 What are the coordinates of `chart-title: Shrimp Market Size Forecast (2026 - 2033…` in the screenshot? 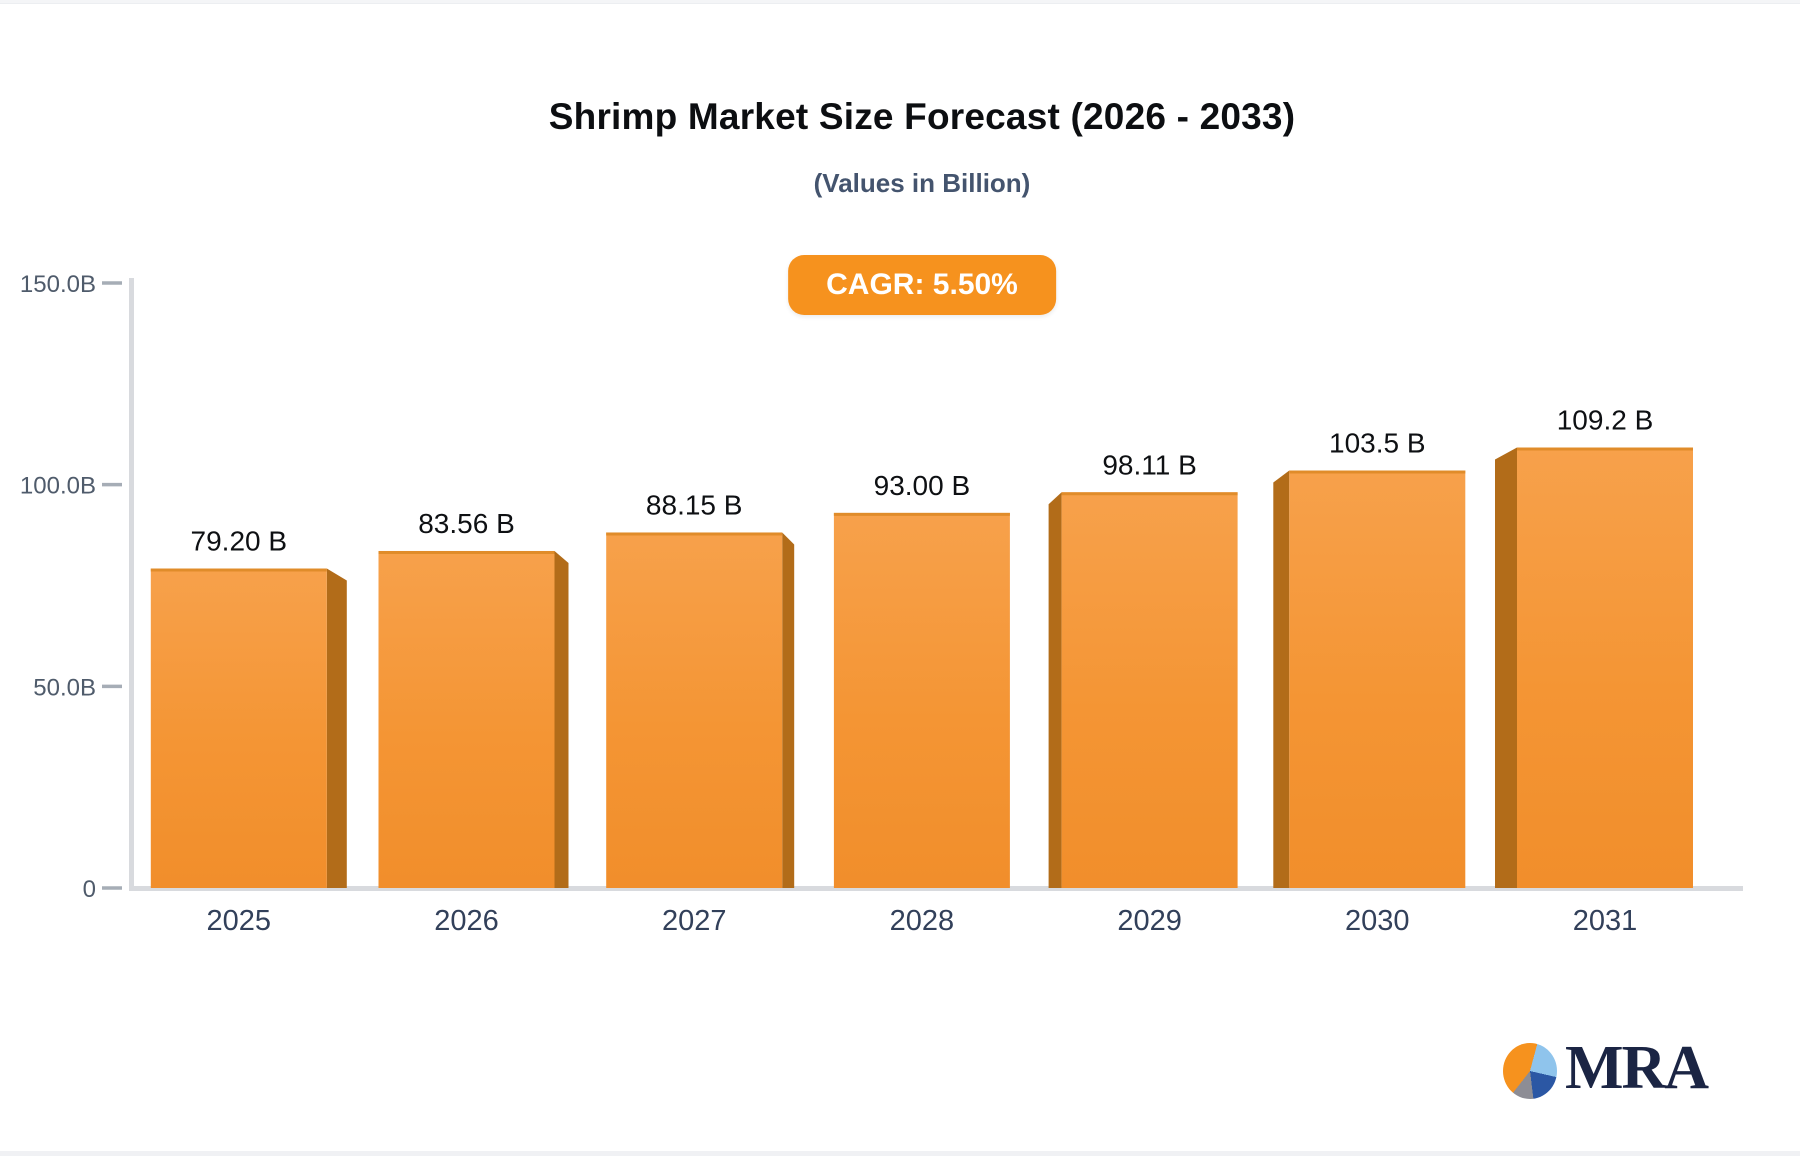 It's located at (922, 116).